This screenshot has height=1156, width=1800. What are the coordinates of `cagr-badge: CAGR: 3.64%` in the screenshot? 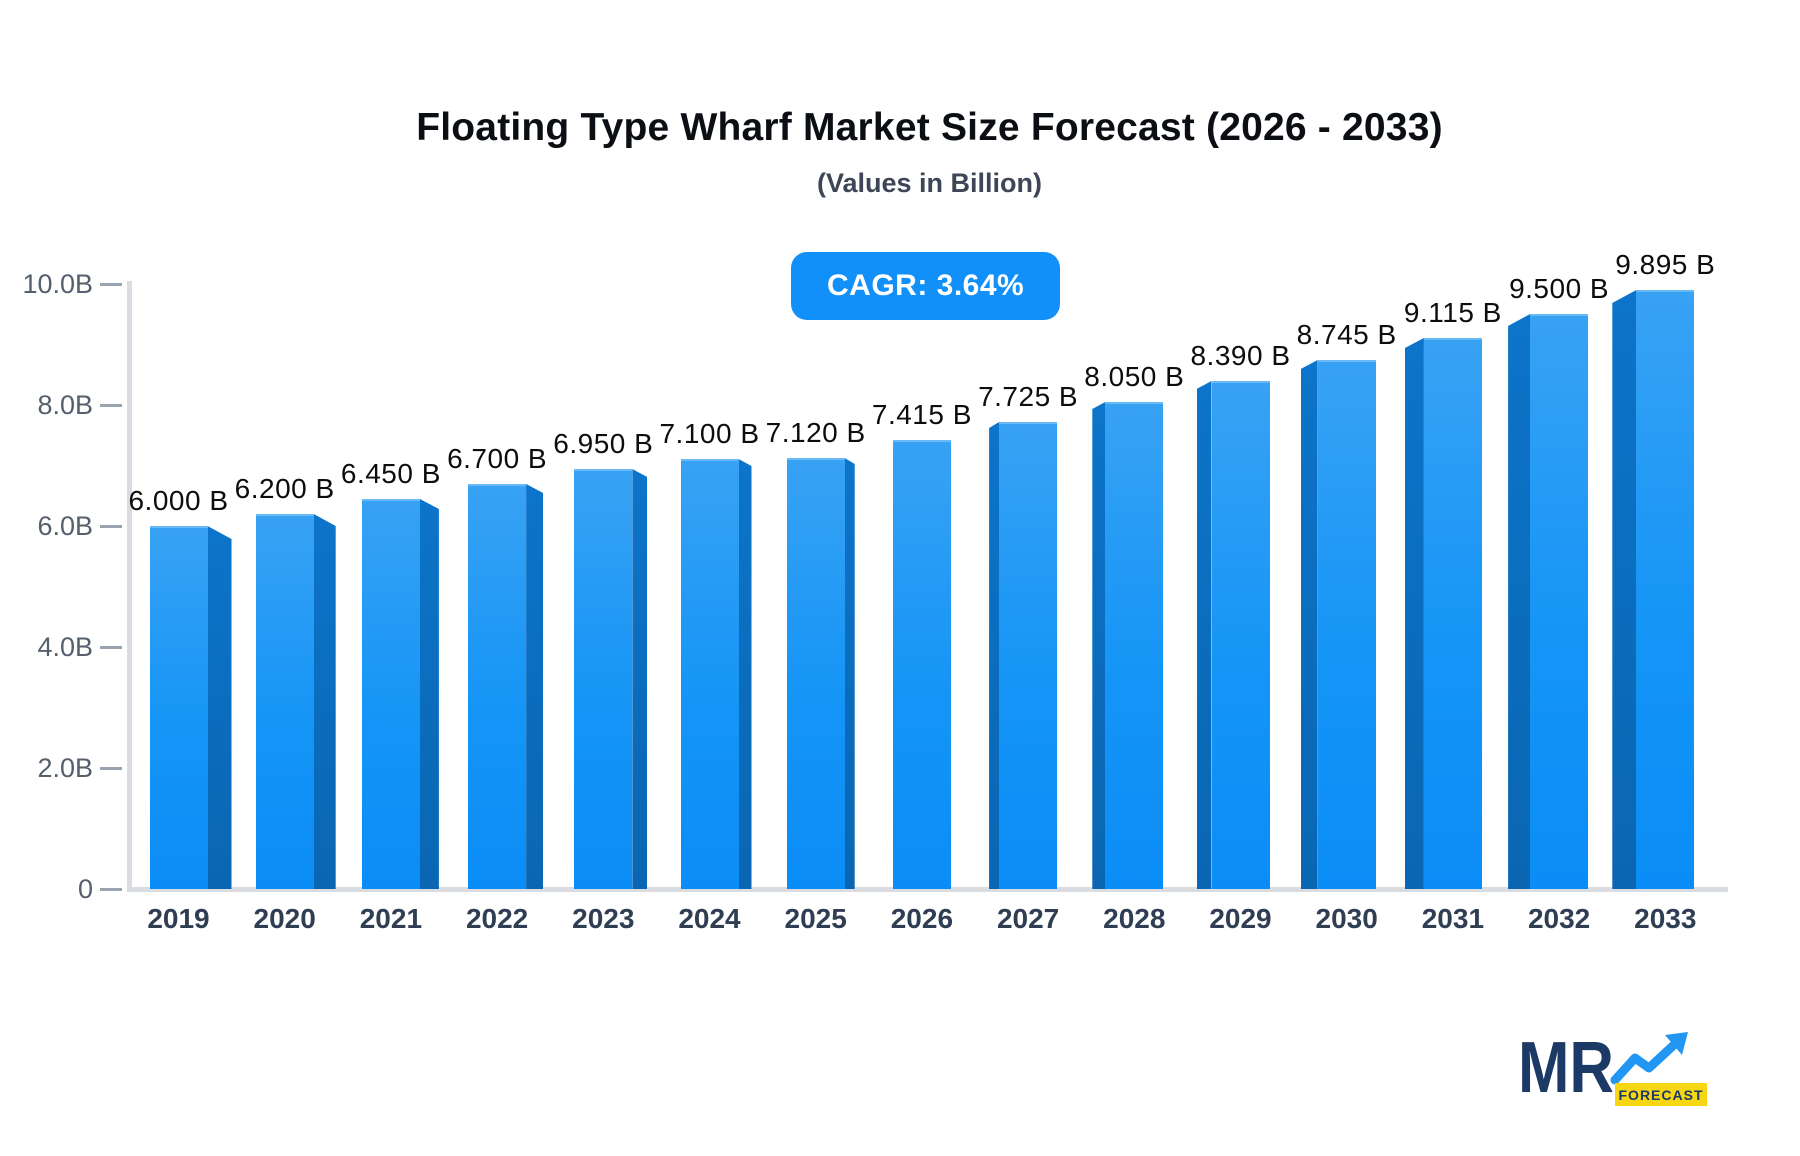 It's located at (926, 286).